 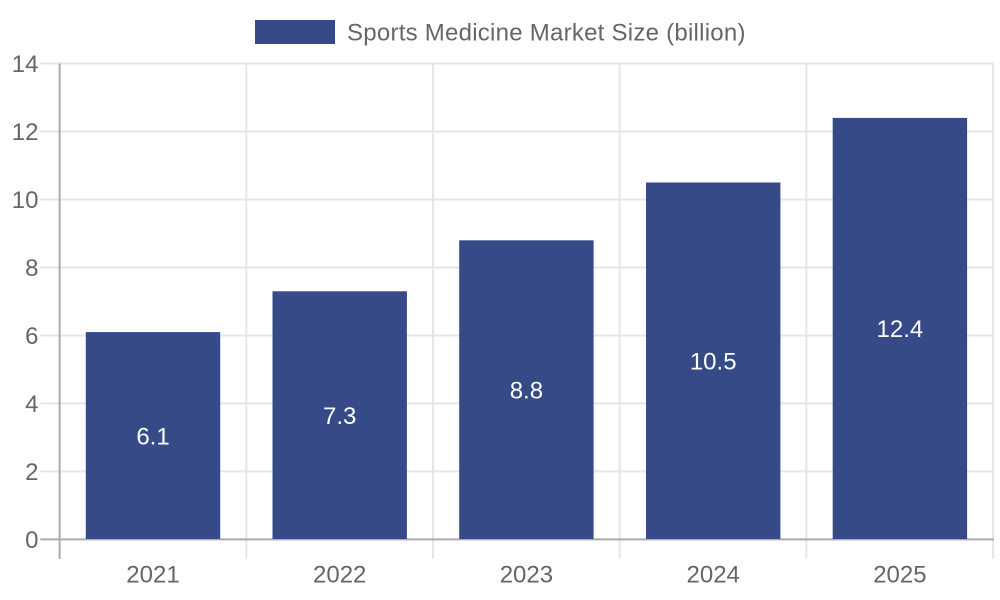 I want to click on svg-text: 2025, so click(x=899, y=574).